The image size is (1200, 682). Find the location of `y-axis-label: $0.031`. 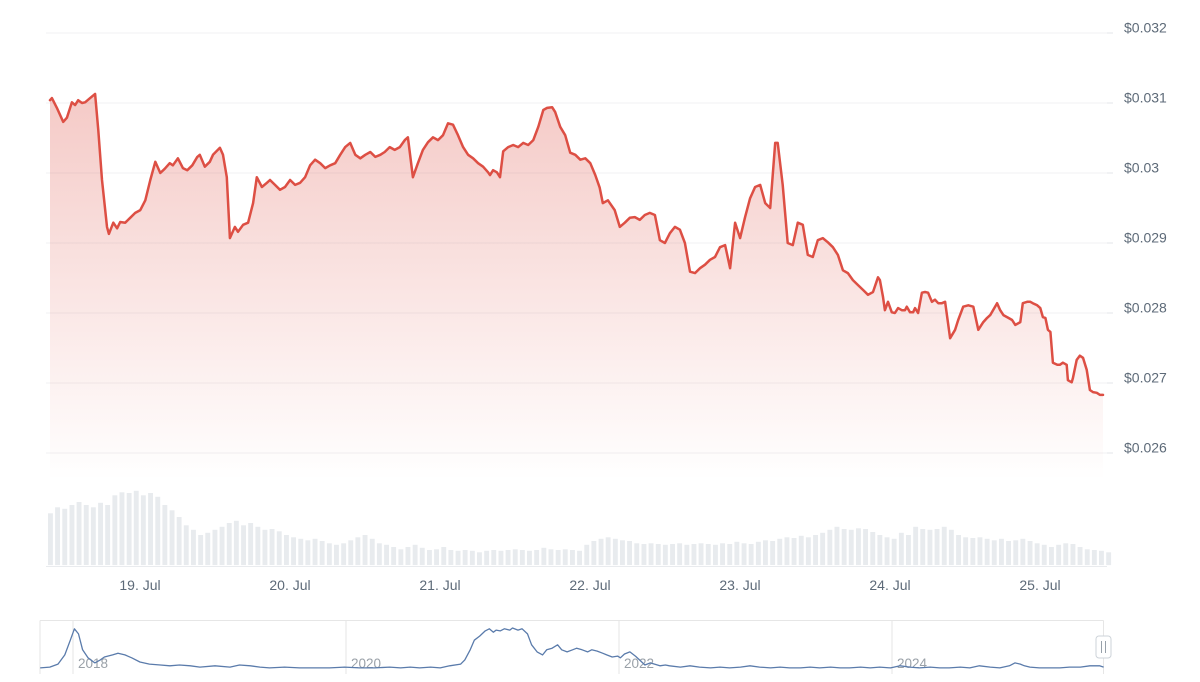

y-axis-label: $0.031 is located at coordinates (1145, 98).